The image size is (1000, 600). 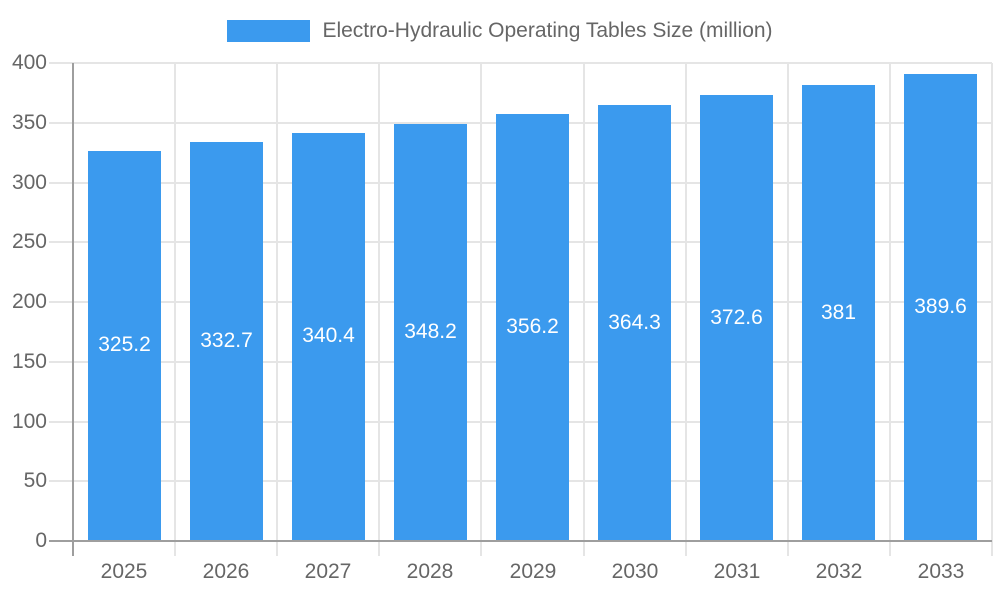 What do you see at coordinates (226, 571) in the screenshot?
I see `x-tick-label: 2026` at bounding box center [226, 571].